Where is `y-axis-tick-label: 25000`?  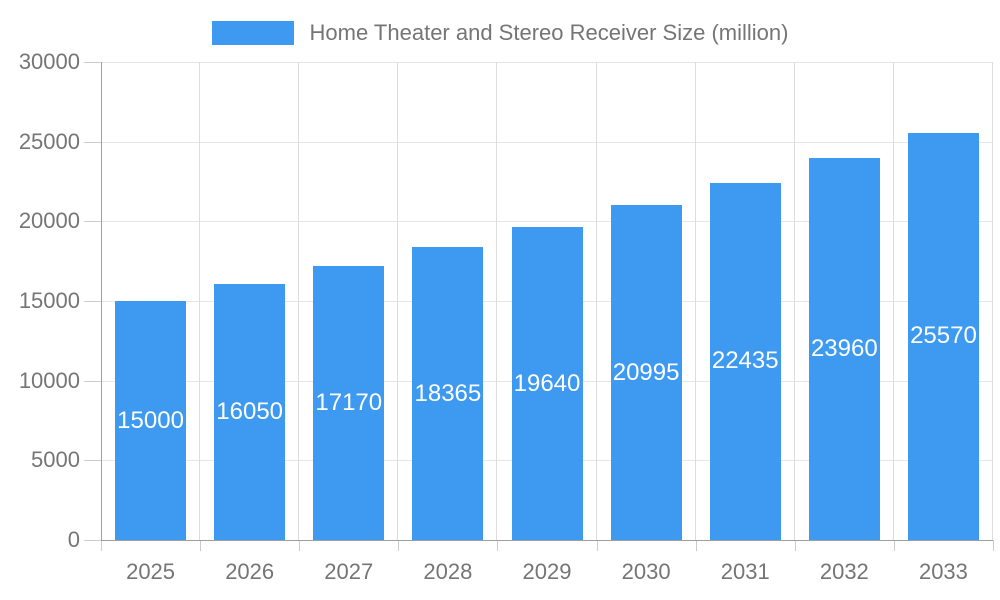 y-axis-tick-label: 25000 is located at coordinates (49, 141).